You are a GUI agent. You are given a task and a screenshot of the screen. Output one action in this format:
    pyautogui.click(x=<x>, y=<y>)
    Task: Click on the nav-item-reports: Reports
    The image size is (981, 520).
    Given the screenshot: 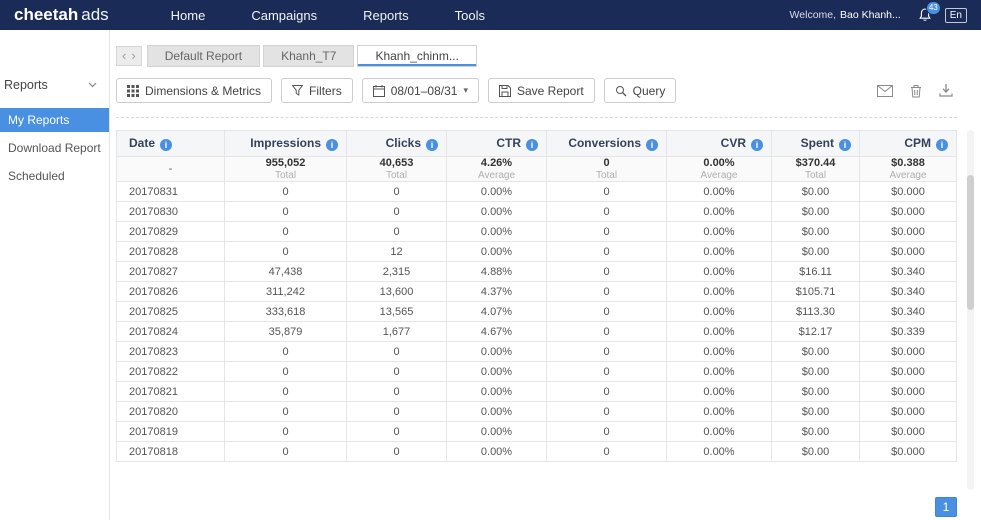 What is the action you would take?
    pyautogui.click(x=386, y=15)
    